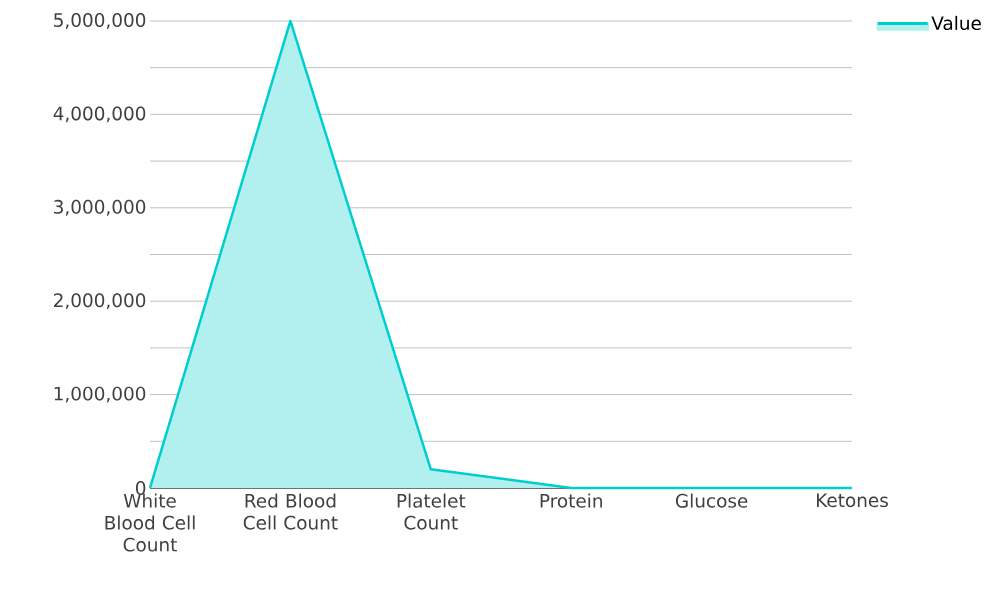 Image resolution: width=1001 pixels, height=591 pixels. Describe the element at coordinates (100, 394) in the screenshot. I see `y-tick-label: 1,000,000` at that location.